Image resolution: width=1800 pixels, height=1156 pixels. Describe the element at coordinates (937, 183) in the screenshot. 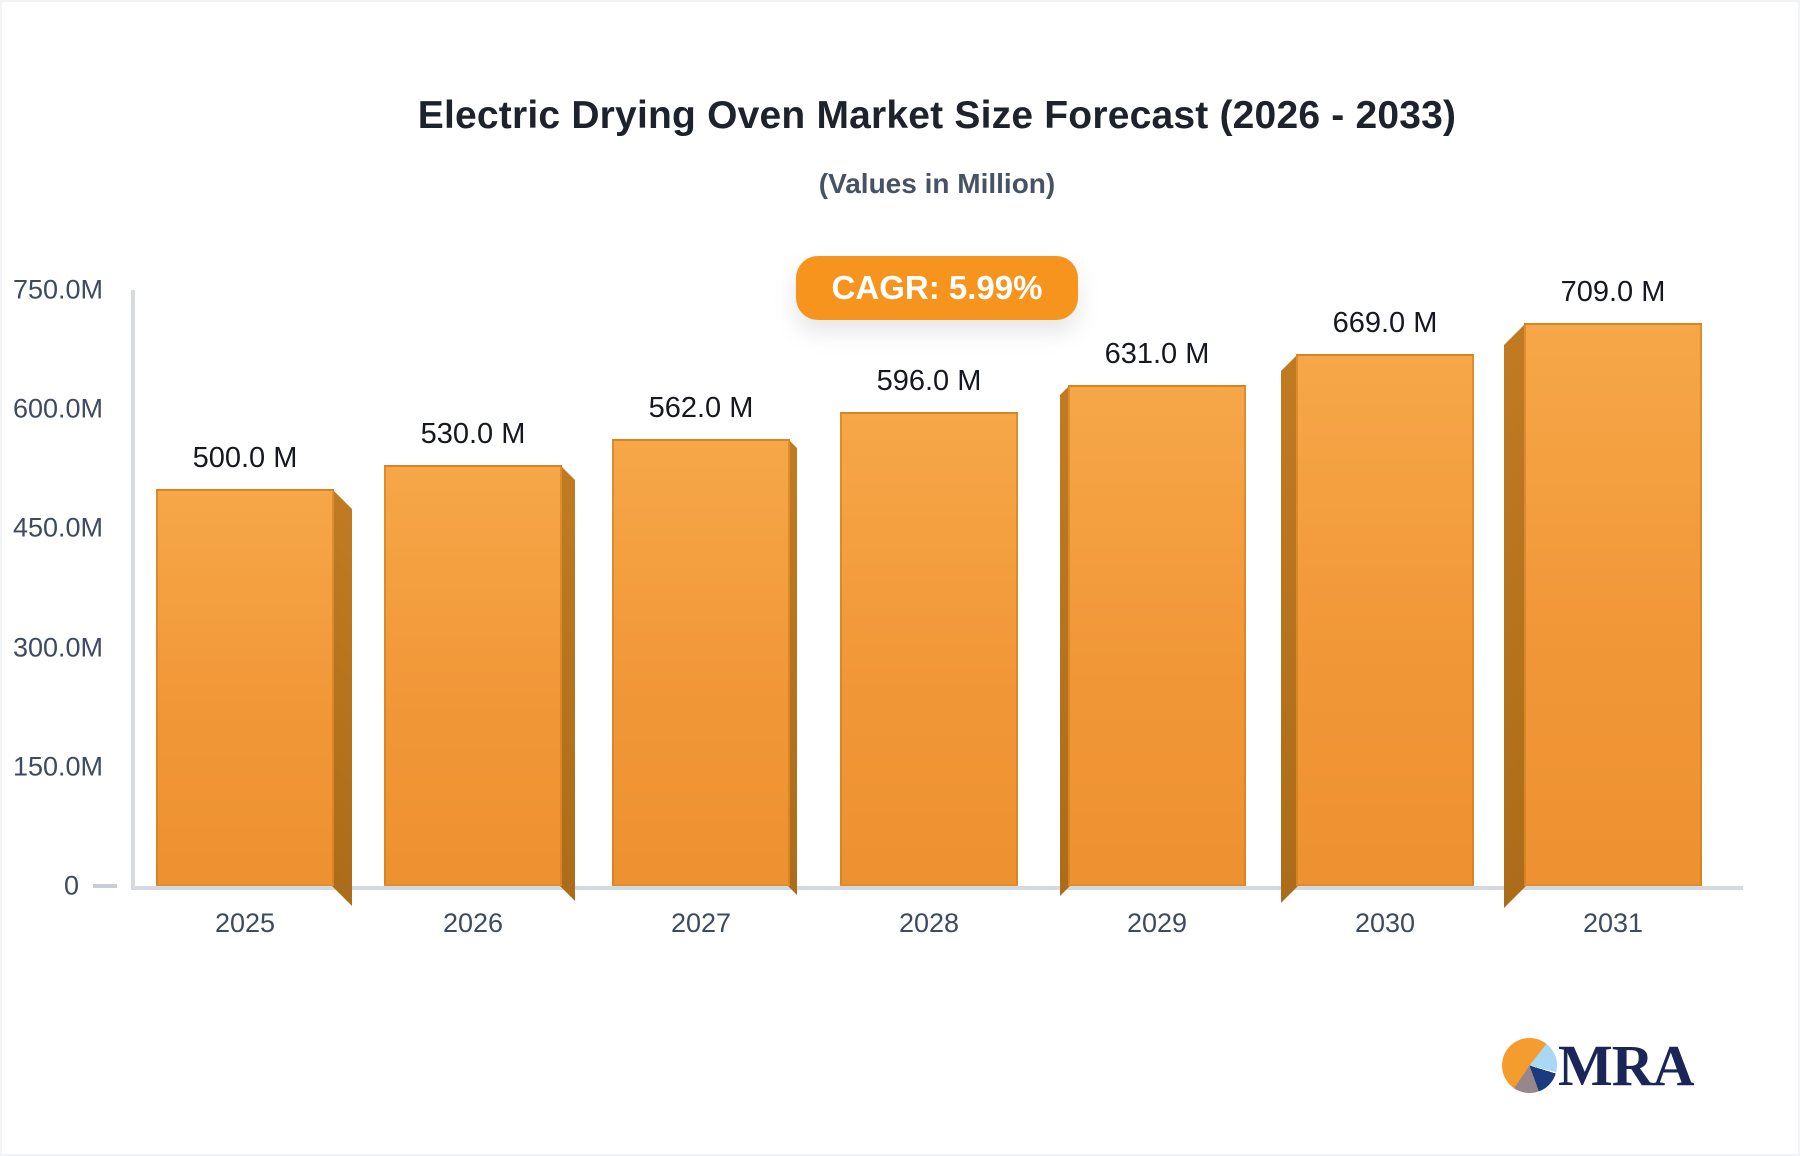

I see `page-subtitle: (Values in Million)` at that location.